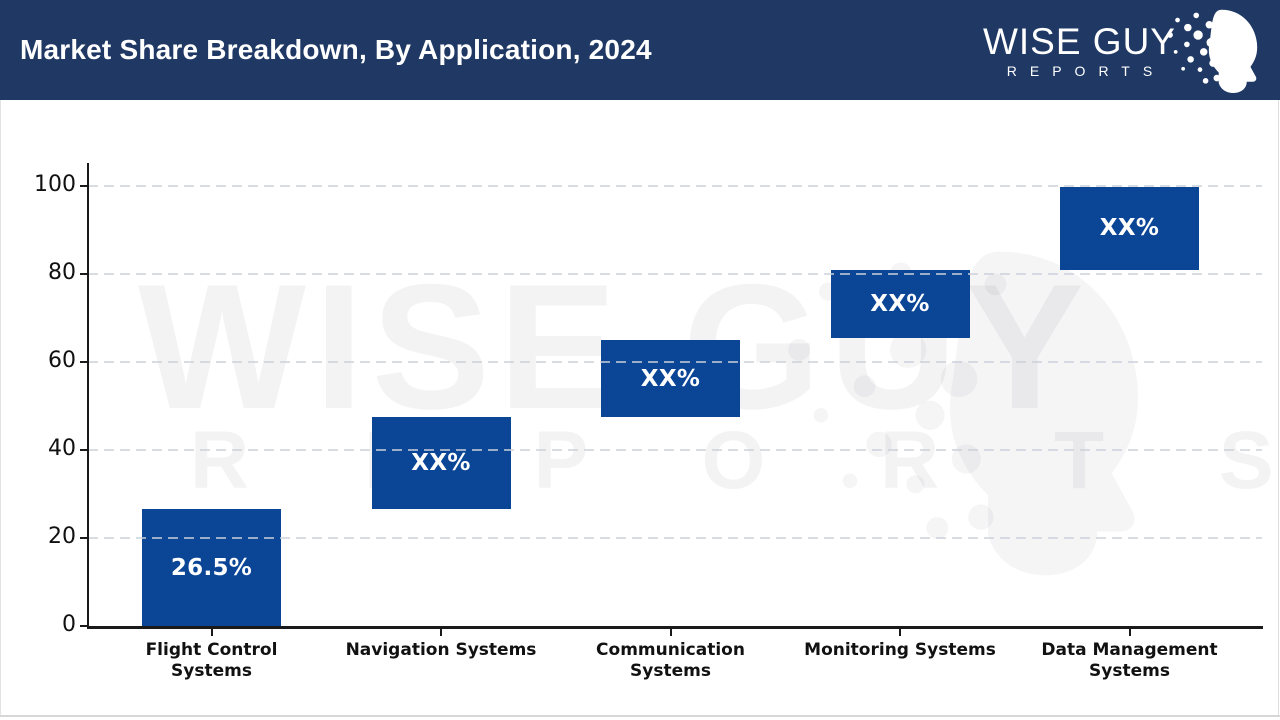 This screenshot has height=720, width=1280. What do you see at coordinates (69, 624) in the screenshot?
I see `y-tick-label: 0` at bounding box center [69, 624].